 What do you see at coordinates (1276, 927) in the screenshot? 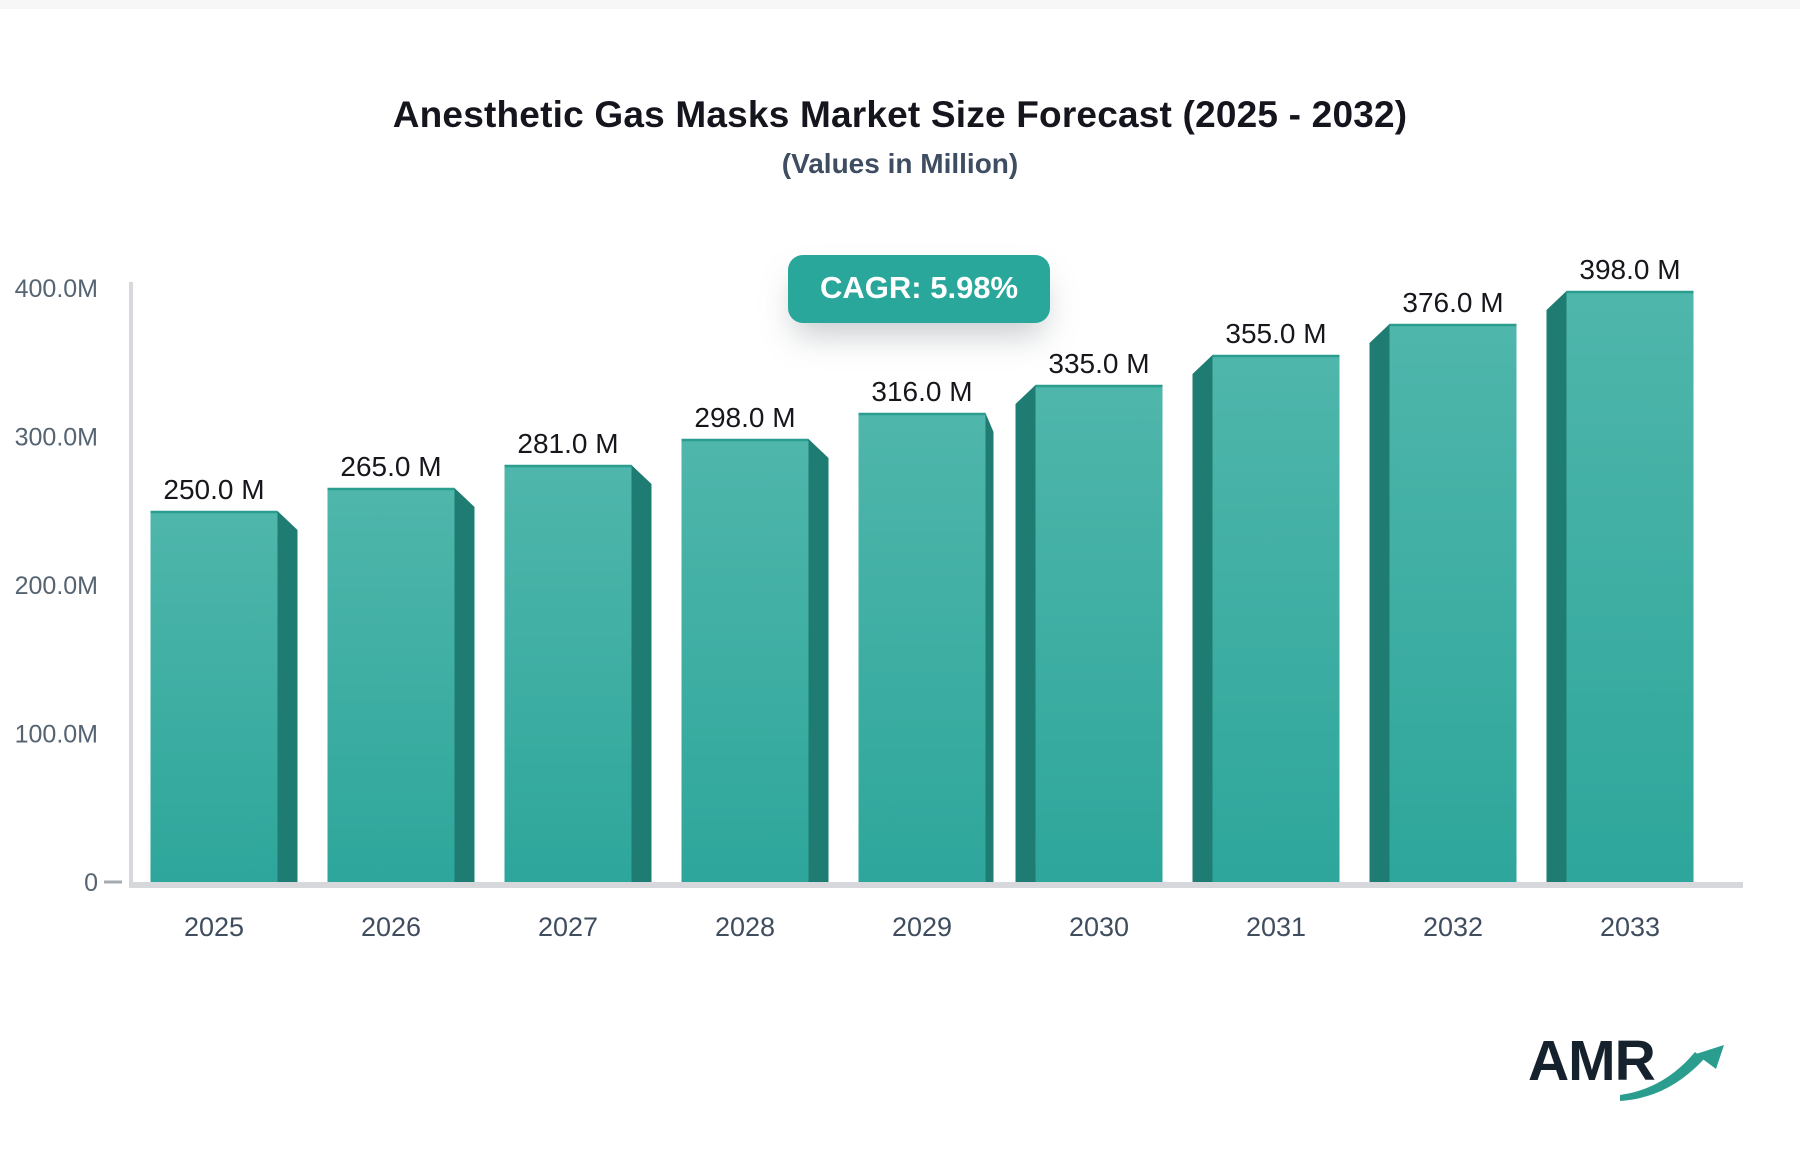
I see `x-tick-label: 2031` at bounding box center [1276, 927].